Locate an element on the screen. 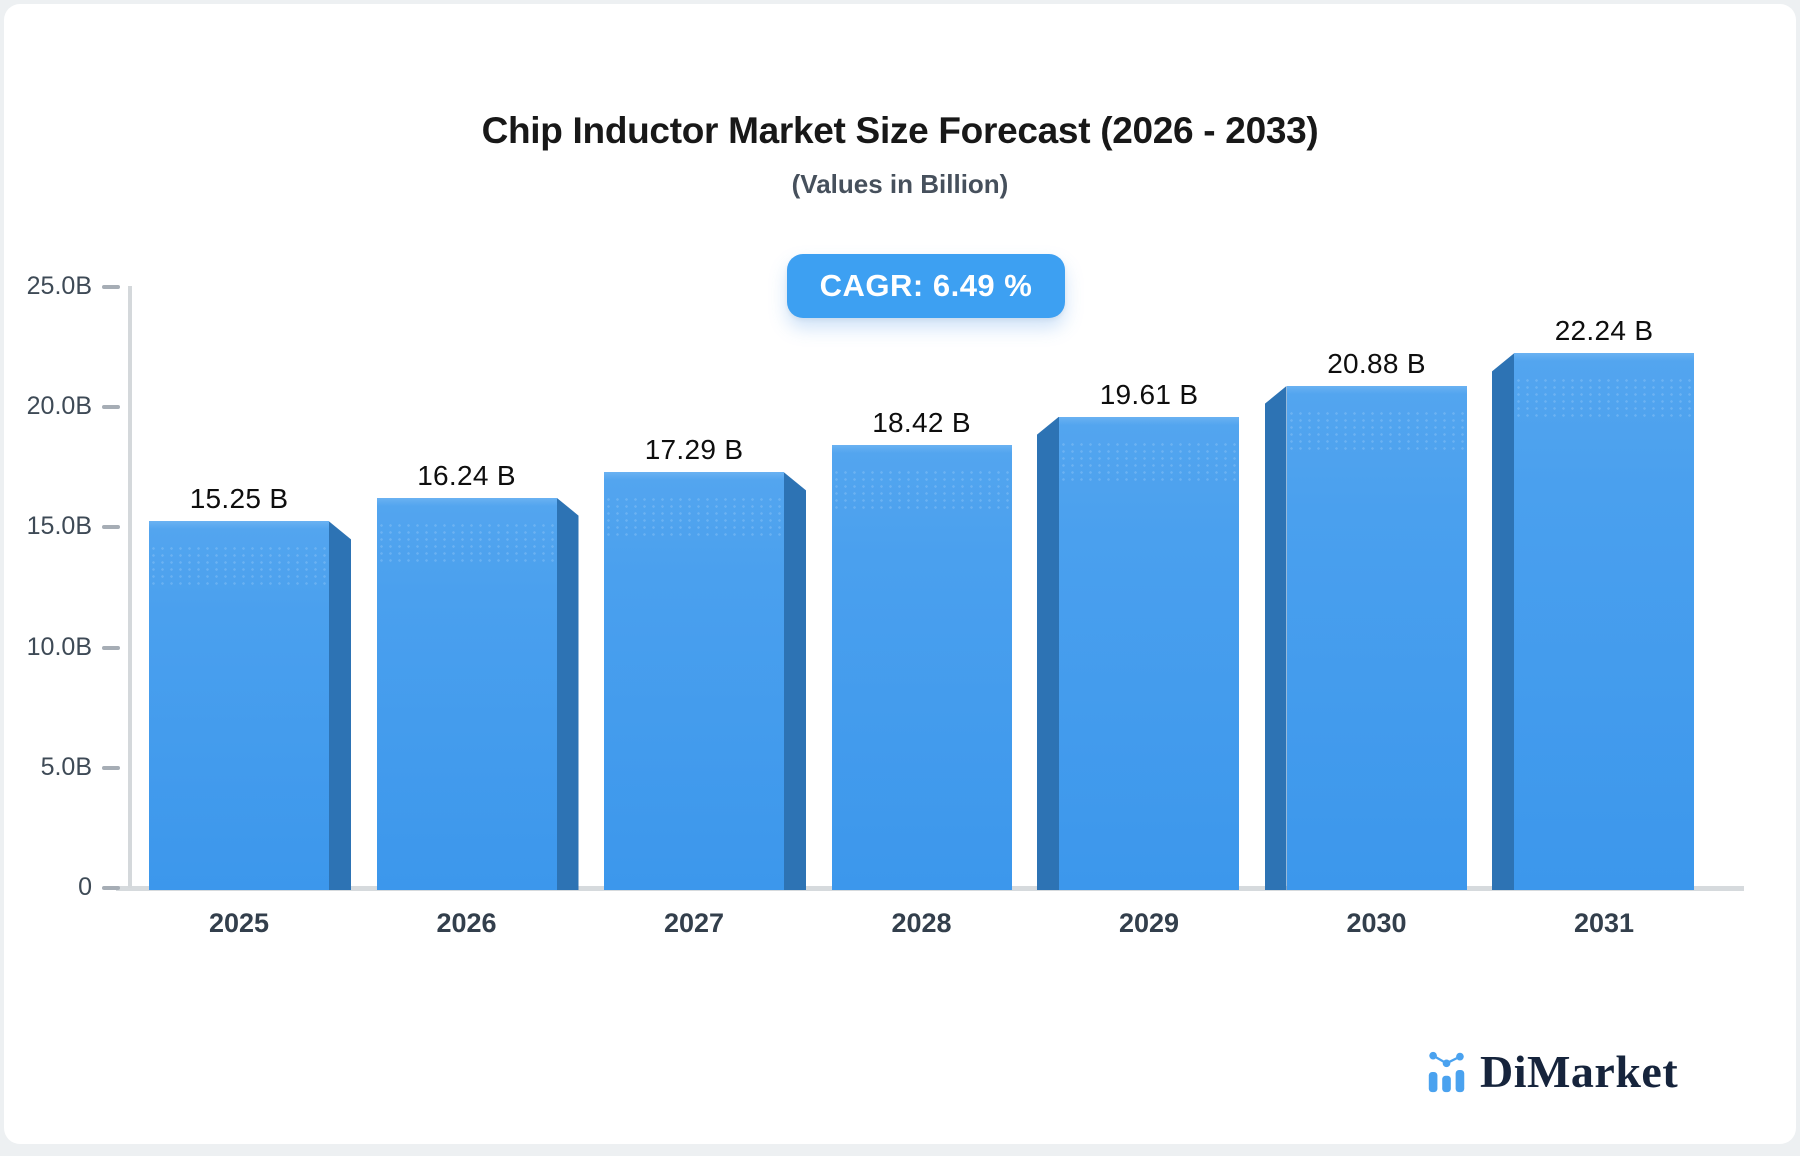 Image resolution: width=1800 pixels, height=1156 pixels. y-axis-tick-label: 20.0B is located at coordinates (59, 406).